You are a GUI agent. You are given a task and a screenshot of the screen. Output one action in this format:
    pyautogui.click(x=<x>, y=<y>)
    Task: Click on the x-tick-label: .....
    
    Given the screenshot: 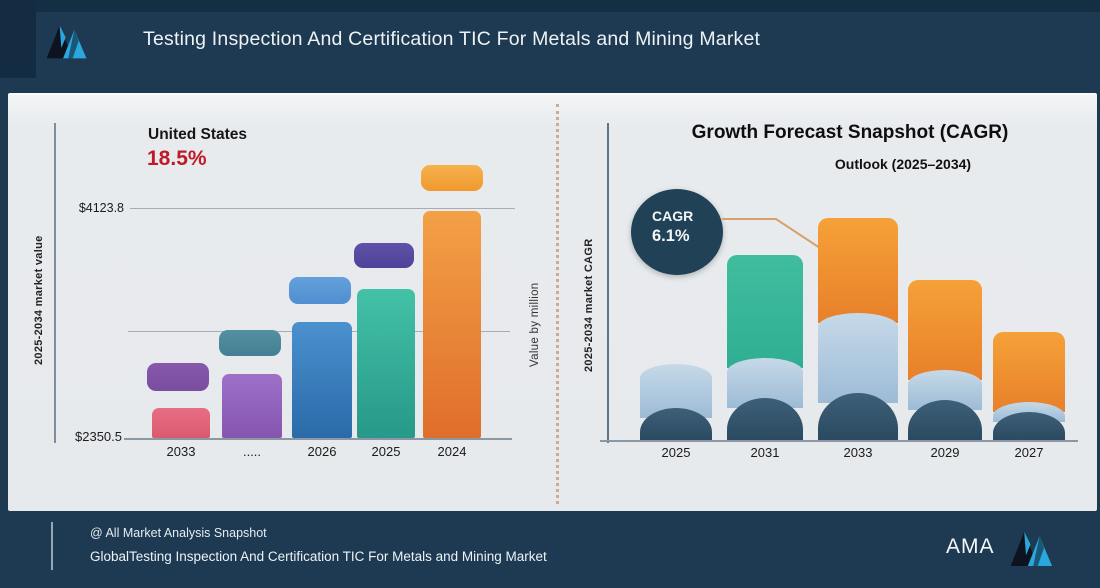 What is the action you would take?
    pyautogui.click(x=252, y=451)
    